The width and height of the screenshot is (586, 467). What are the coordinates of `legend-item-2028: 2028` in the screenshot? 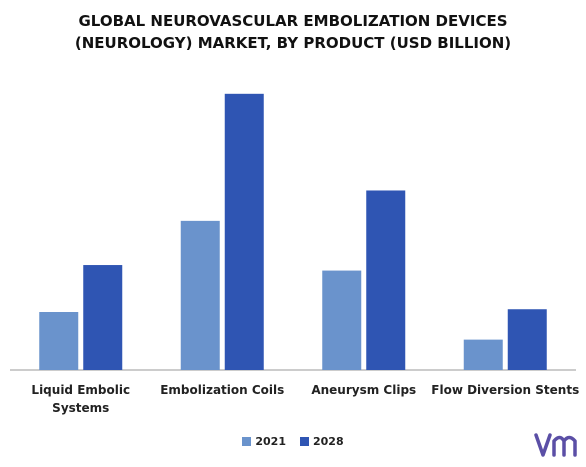 It's located at (322, 441).